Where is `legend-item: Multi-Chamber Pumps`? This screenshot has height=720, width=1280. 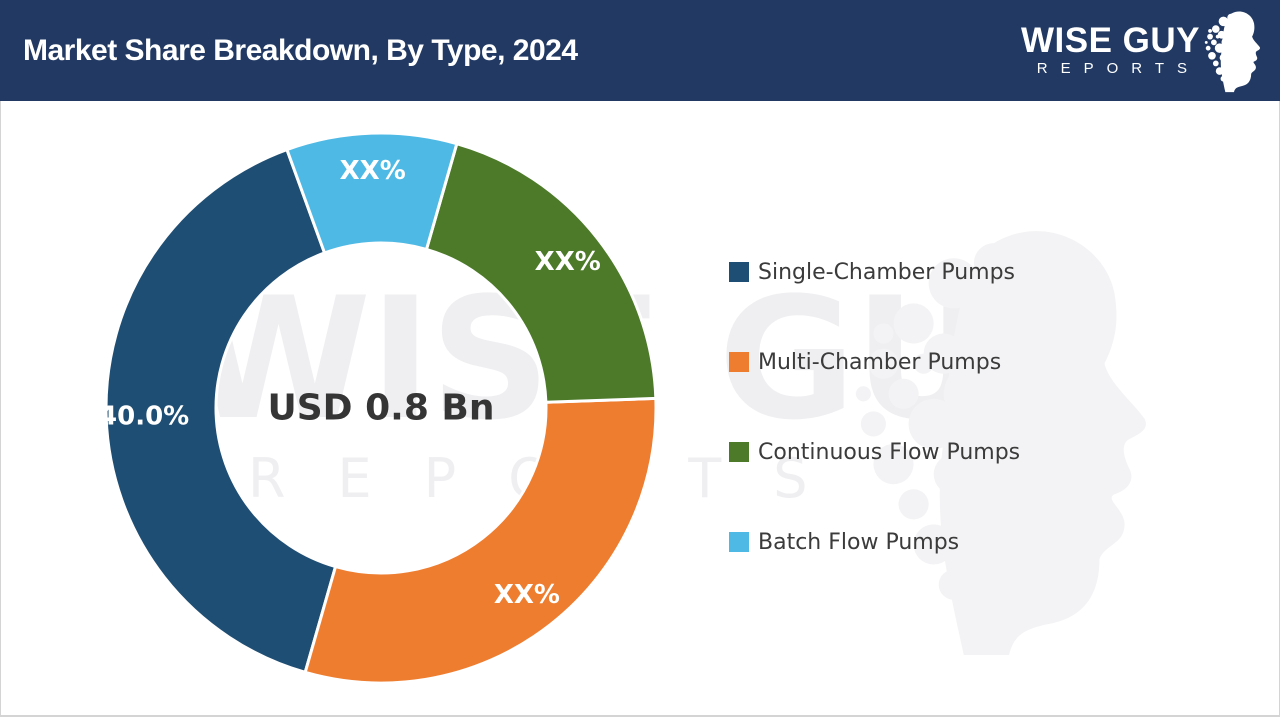
legend-item: Multi-Chamber Pumps is located at coordinates (874, 362).